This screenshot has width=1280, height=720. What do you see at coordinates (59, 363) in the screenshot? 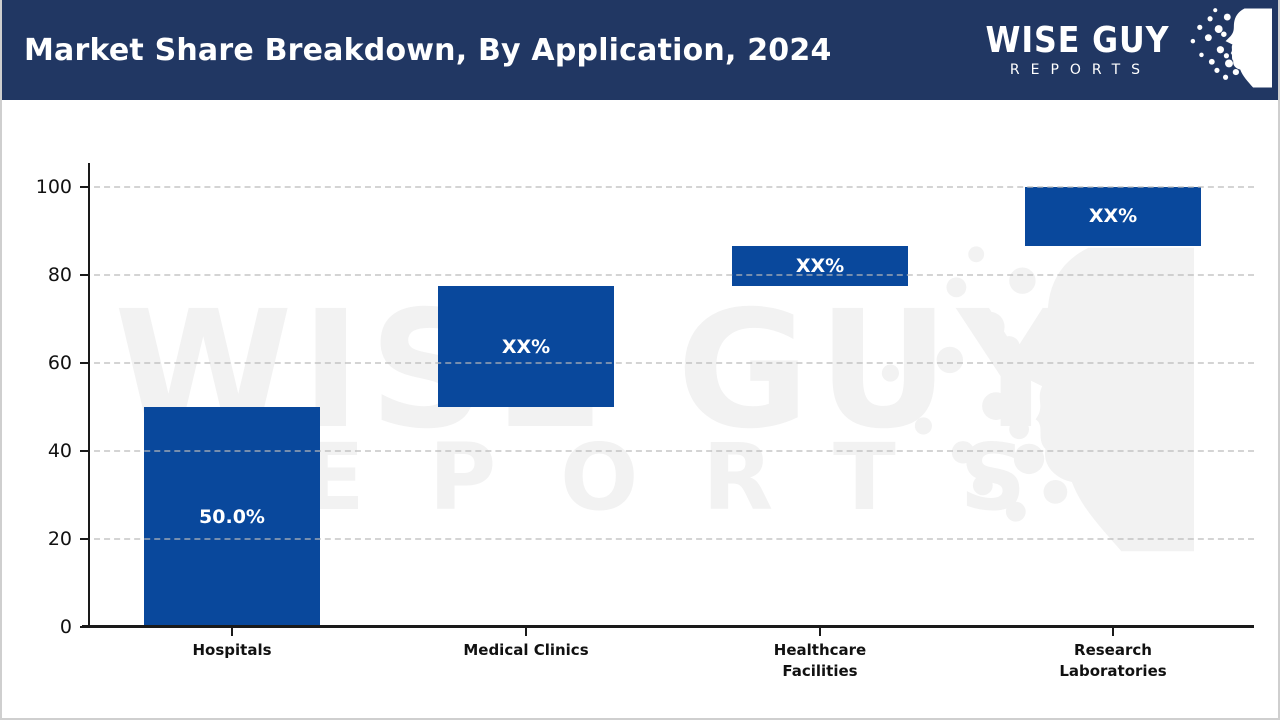
I see `y-tick-label-60: 60` at bounding box center [59, 363].